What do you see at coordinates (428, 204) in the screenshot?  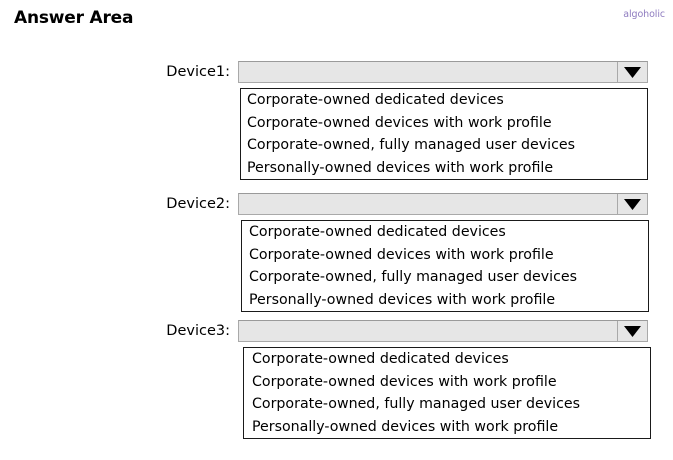 I see `dropdown-value-device2` at bounding box center [428, 204].